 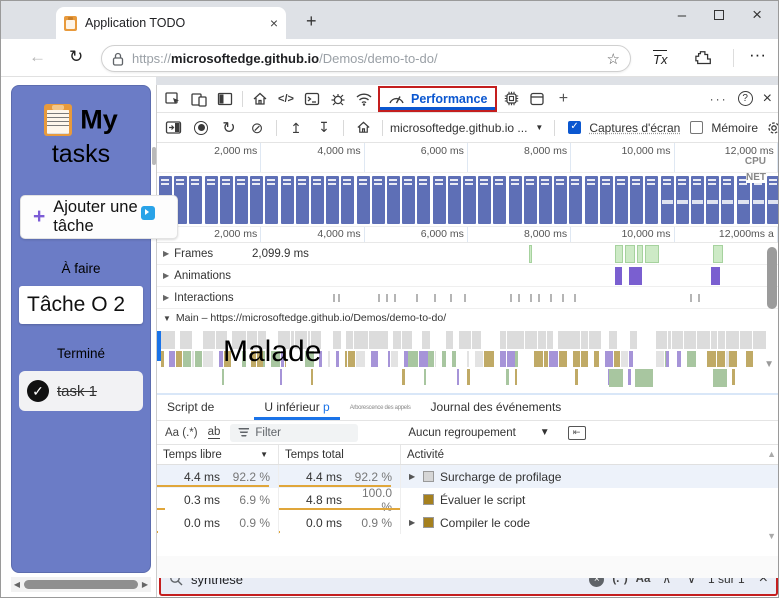 What do you see at coordinates (537, 99) in the screenshot?
I see `application-tab-icon` at bounding box center [537, 99].